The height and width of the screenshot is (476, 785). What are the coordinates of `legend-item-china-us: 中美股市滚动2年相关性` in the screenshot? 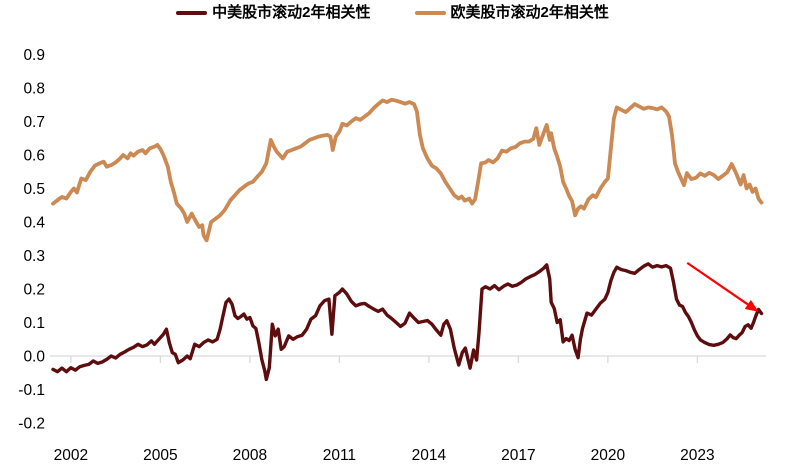 It's located at (273, 13).